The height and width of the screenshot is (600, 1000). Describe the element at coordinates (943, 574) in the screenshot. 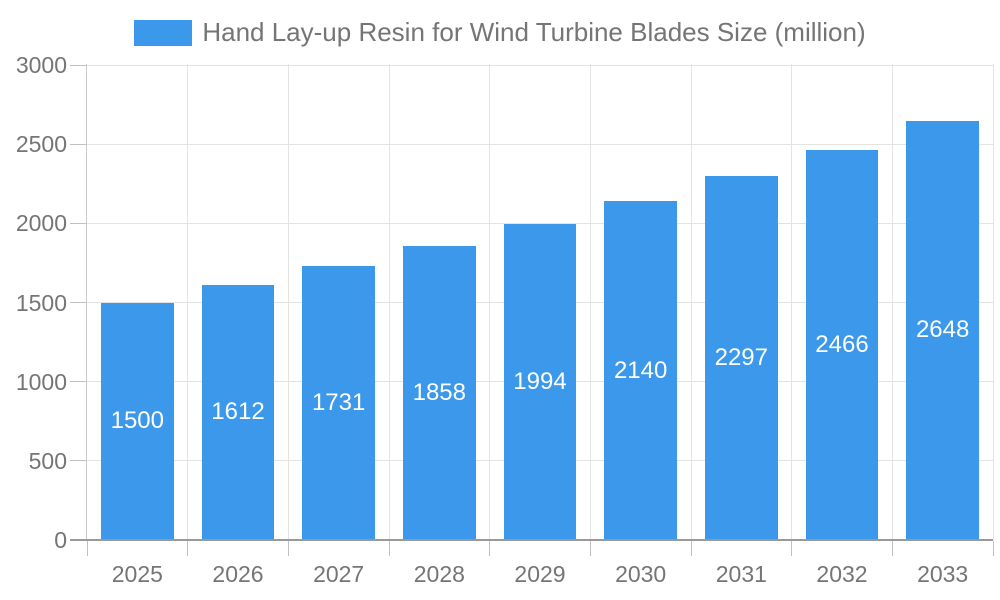

I see `x-axis-tick-label: 2033` at that location.